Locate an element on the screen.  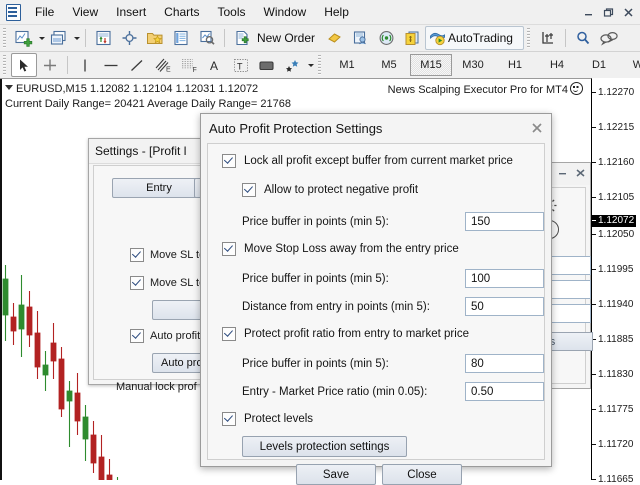
minimize-icon is located at coordinates (588, 12).